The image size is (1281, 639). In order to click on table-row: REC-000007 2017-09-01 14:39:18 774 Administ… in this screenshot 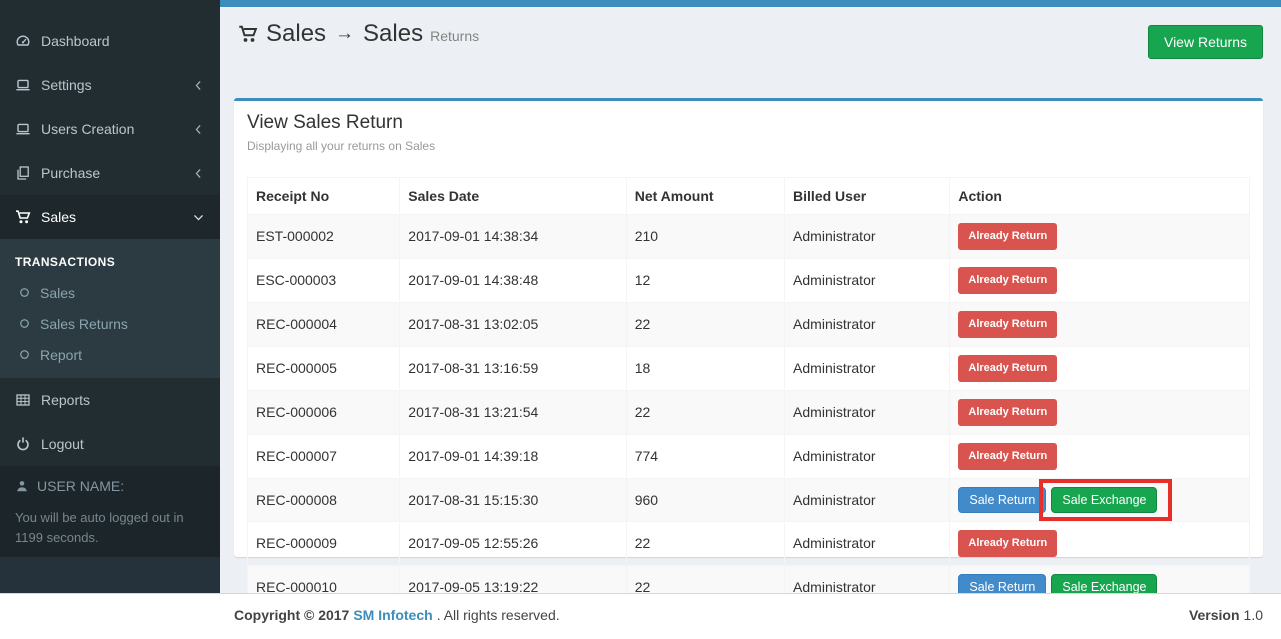, I will do `click(748, 456)`.